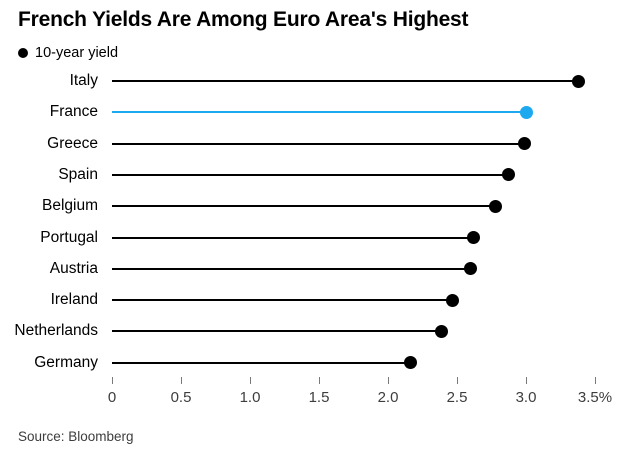  I want to click on axis-tick-label: 2.0, so click(388, 397).